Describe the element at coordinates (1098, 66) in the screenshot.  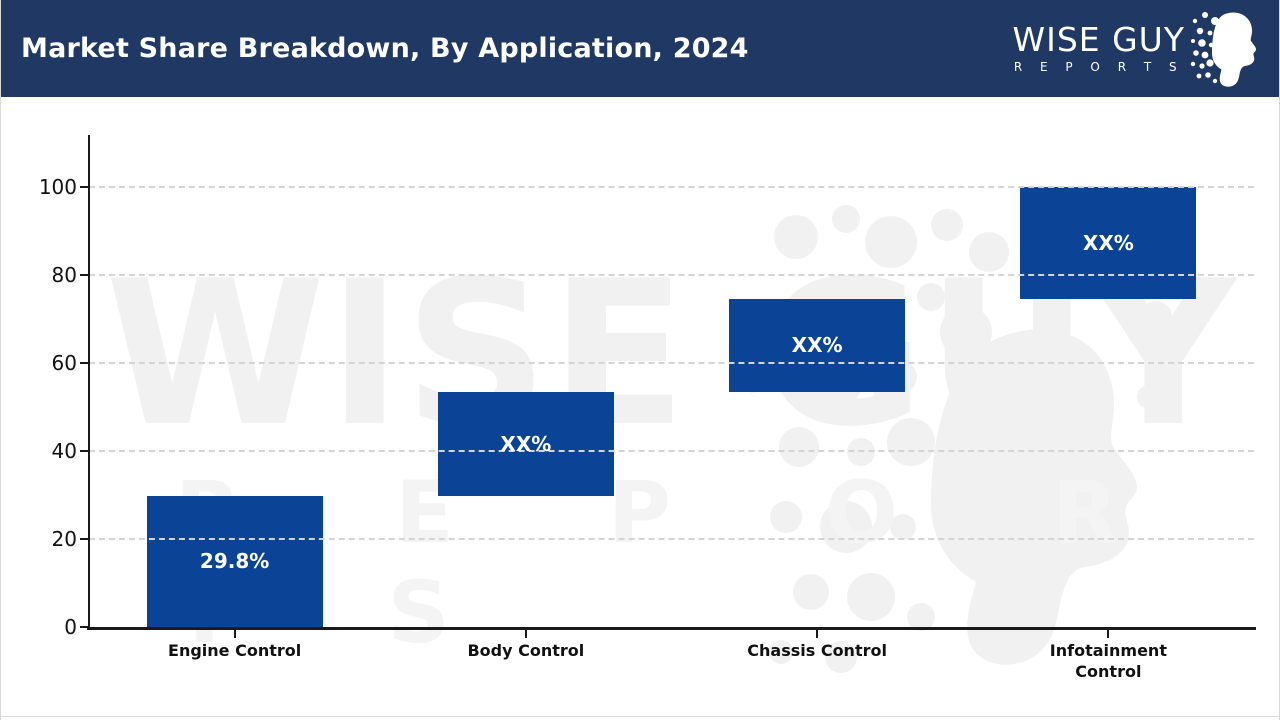
I see `logo-subtitle: R E P O R T S` at that location.